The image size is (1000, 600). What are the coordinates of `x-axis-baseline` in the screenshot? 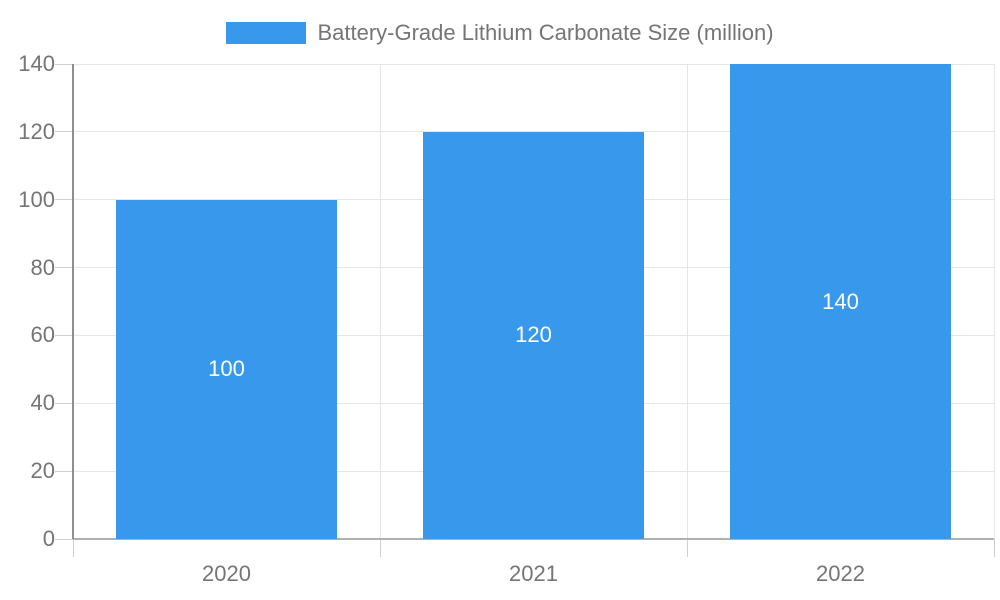 It's located at (533, 539).